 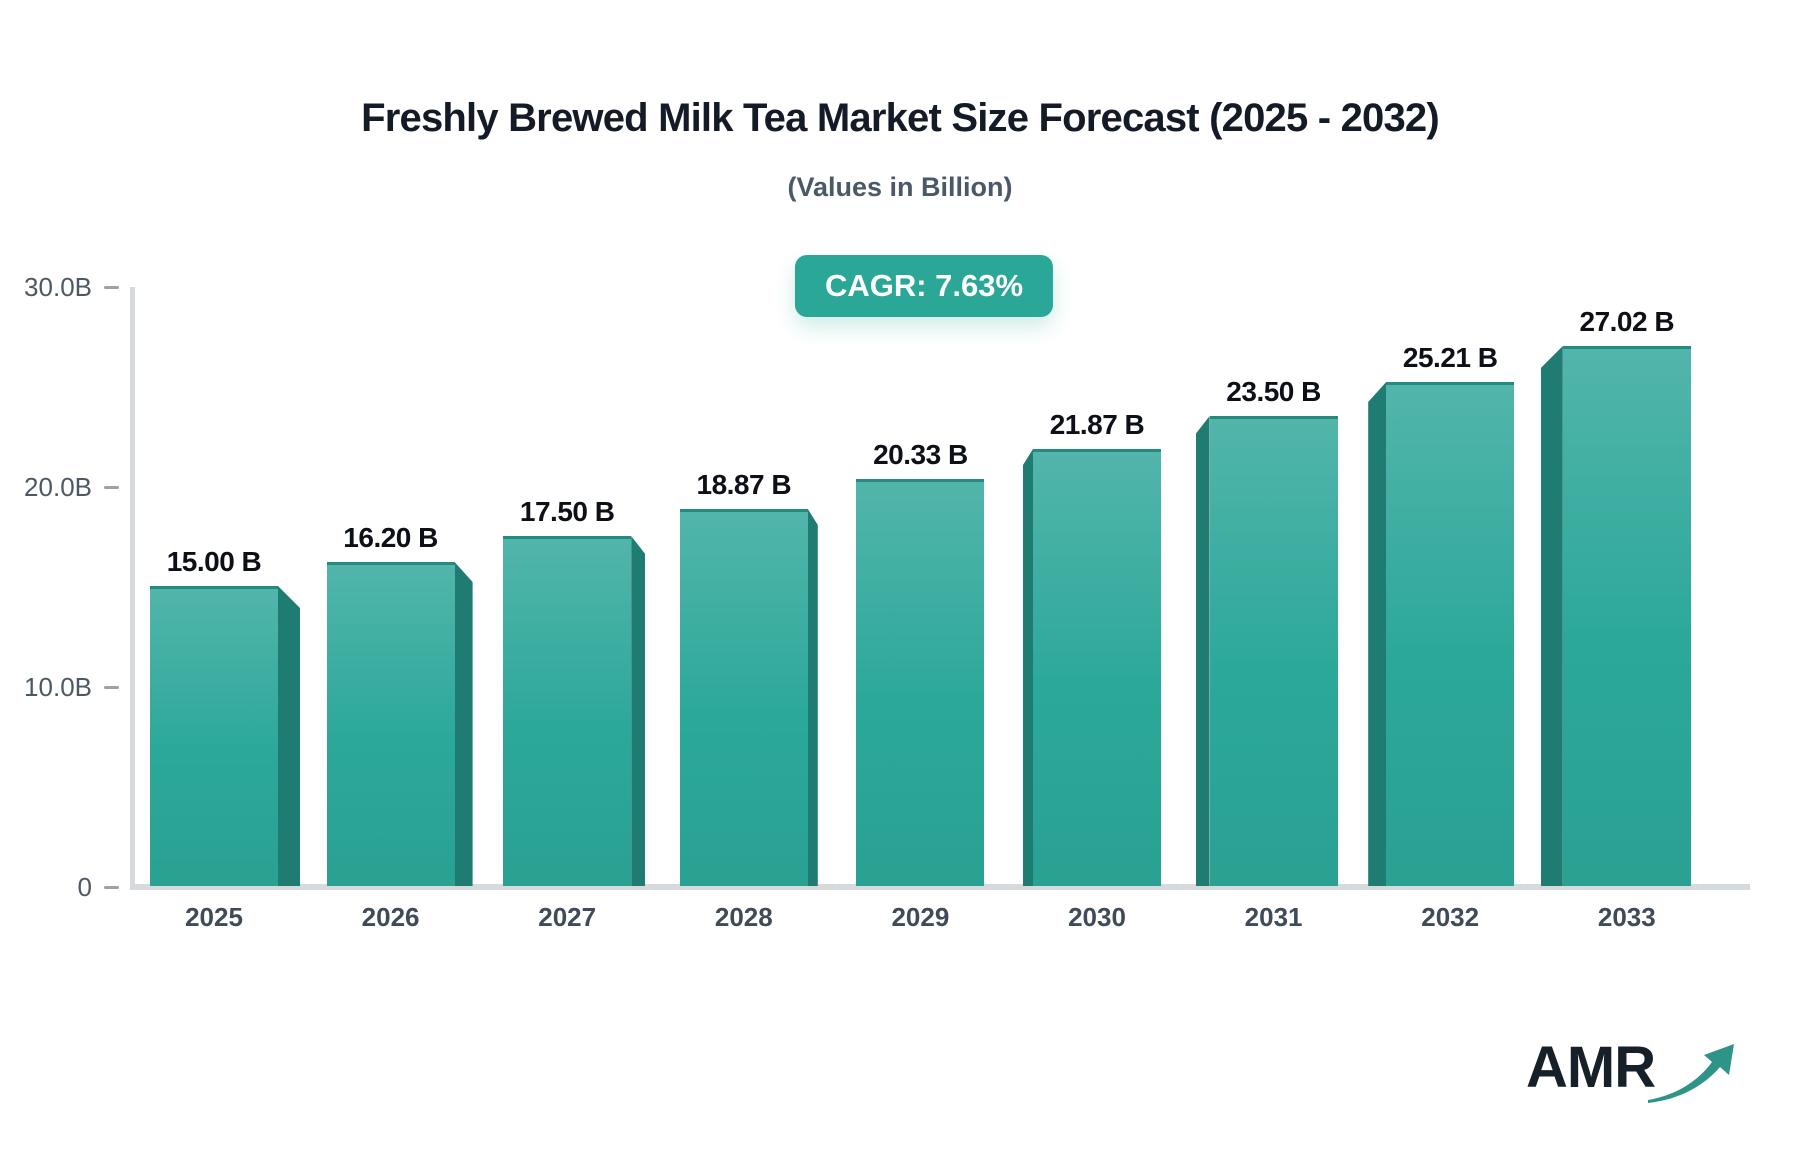 I want to click on bar-value-label: 27.02 B, so click(x=1627, y=321).